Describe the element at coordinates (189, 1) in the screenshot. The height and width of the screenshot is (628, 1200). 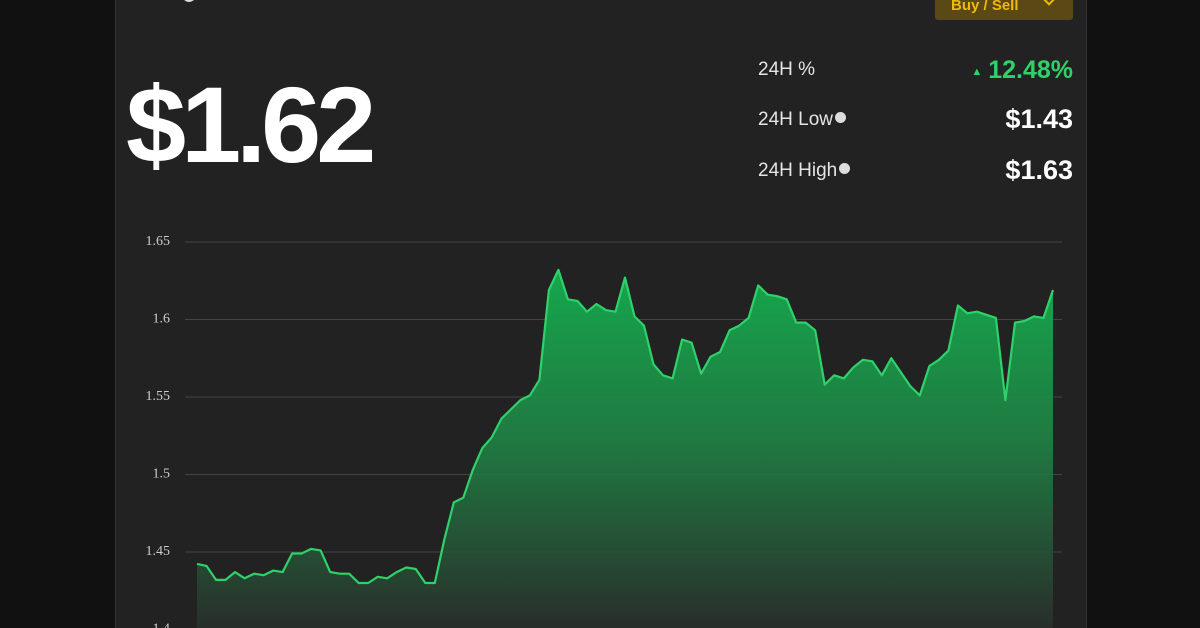
I see `social-icons` at that location.